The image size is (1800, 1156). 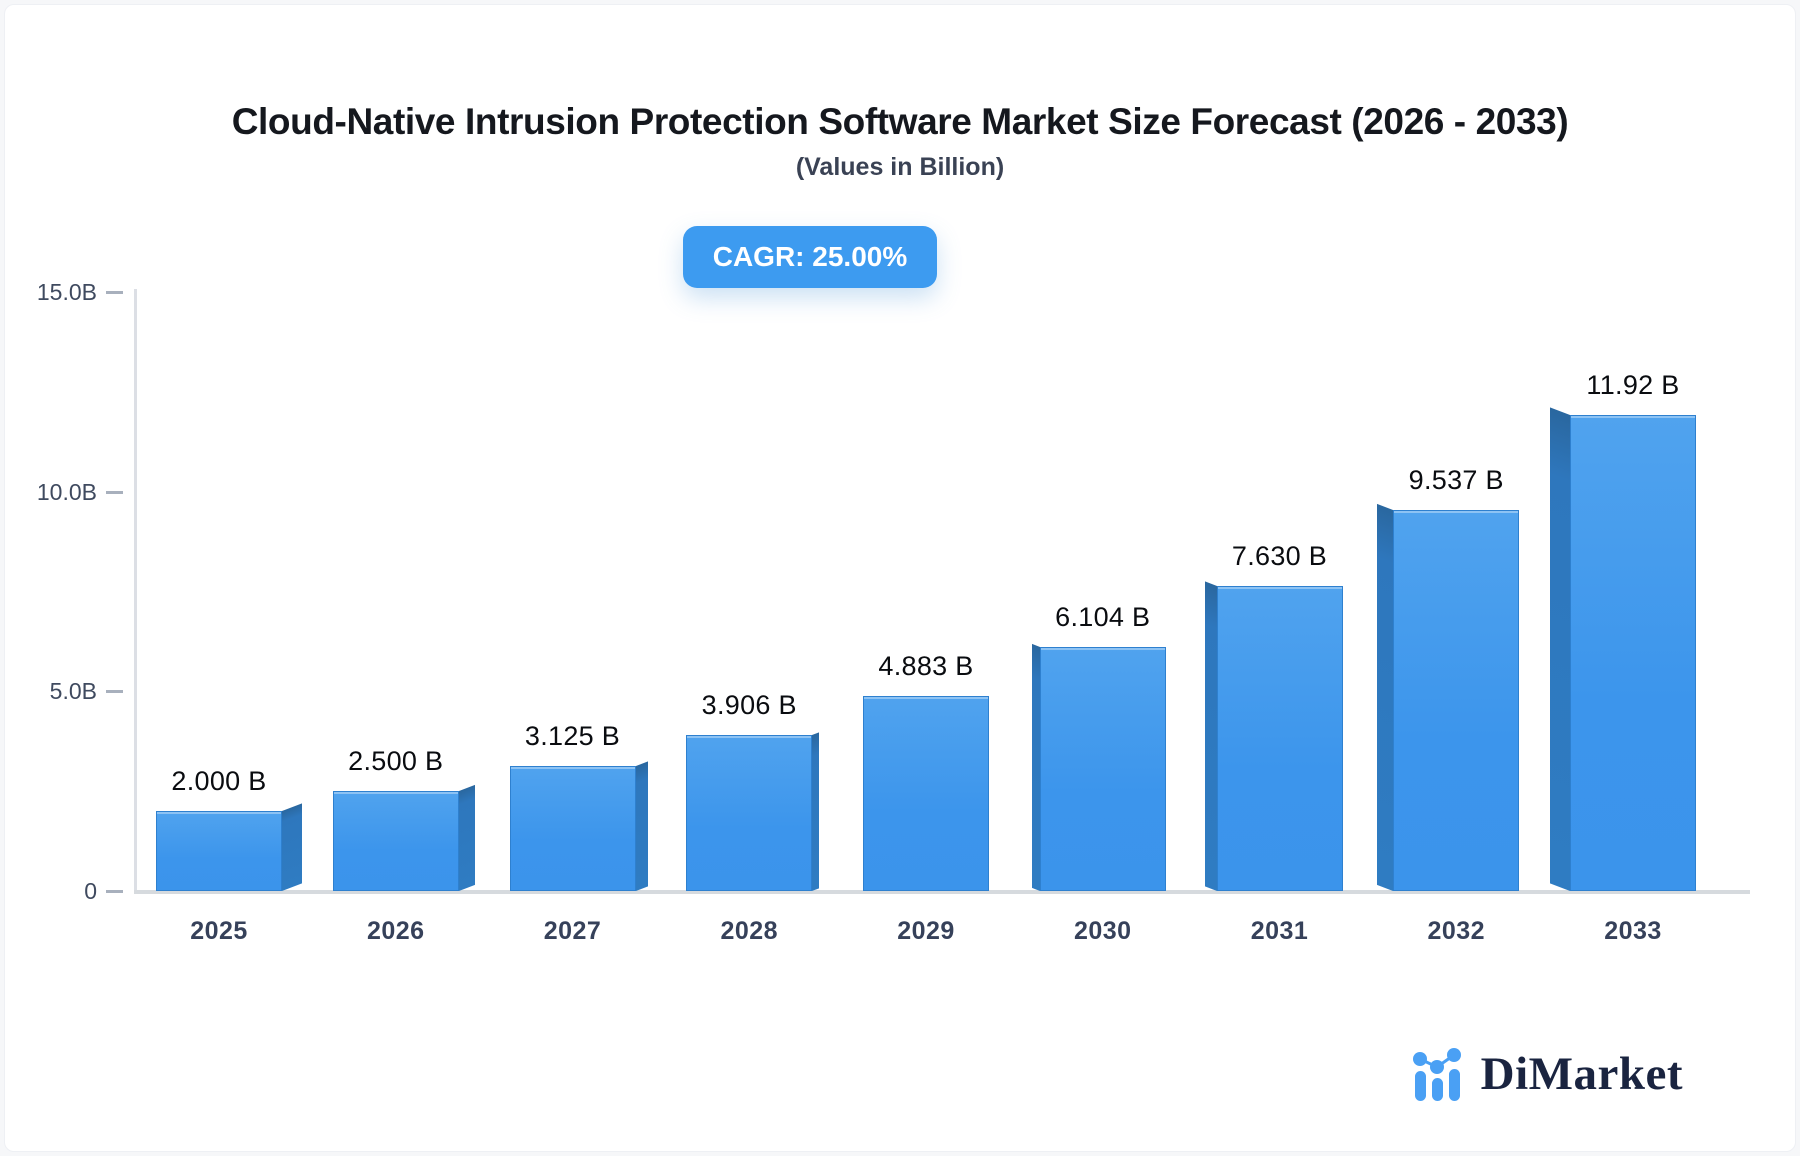 I want to click on x-axis-label-2025: 2025, so click(x=219, y=931).